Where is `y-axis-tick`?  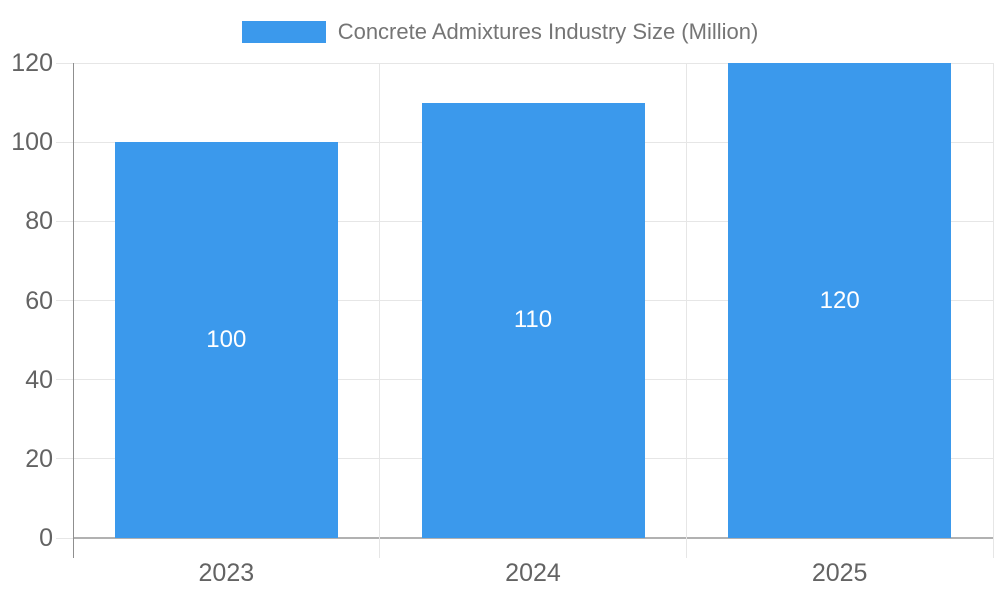 y-axis-tick is located at coordinates (64, 538).